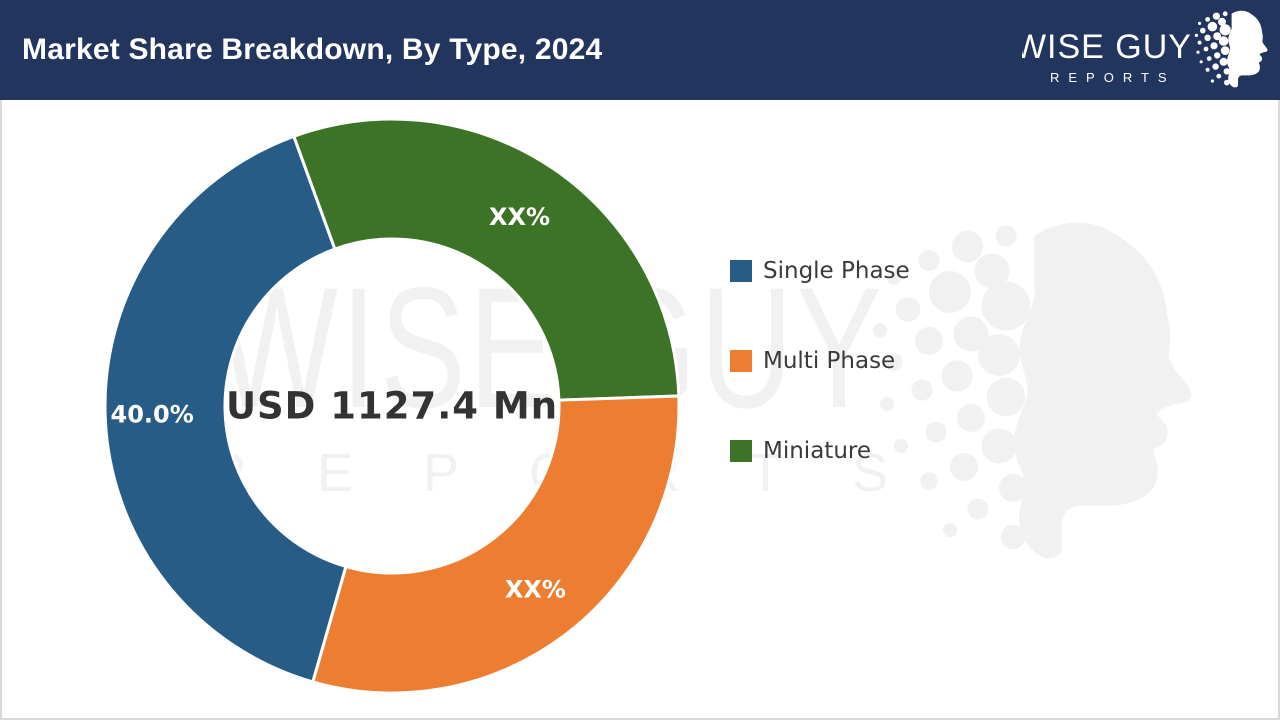 The height and width of the screenshot is (720, 1280). I want to click on slice-label-single-phase: 40.0%, so click(152, 414).